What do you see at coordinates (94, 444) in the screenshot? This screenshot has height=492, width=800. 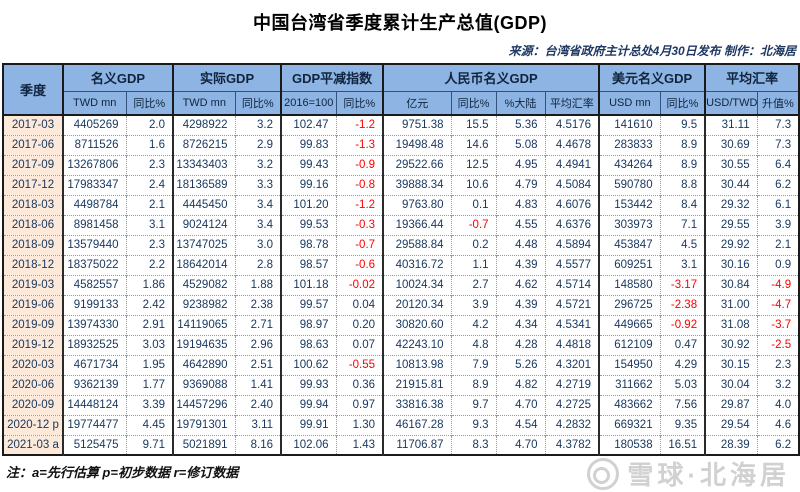 I see `value-cell: 5125475` at bounding box center [94, 444].